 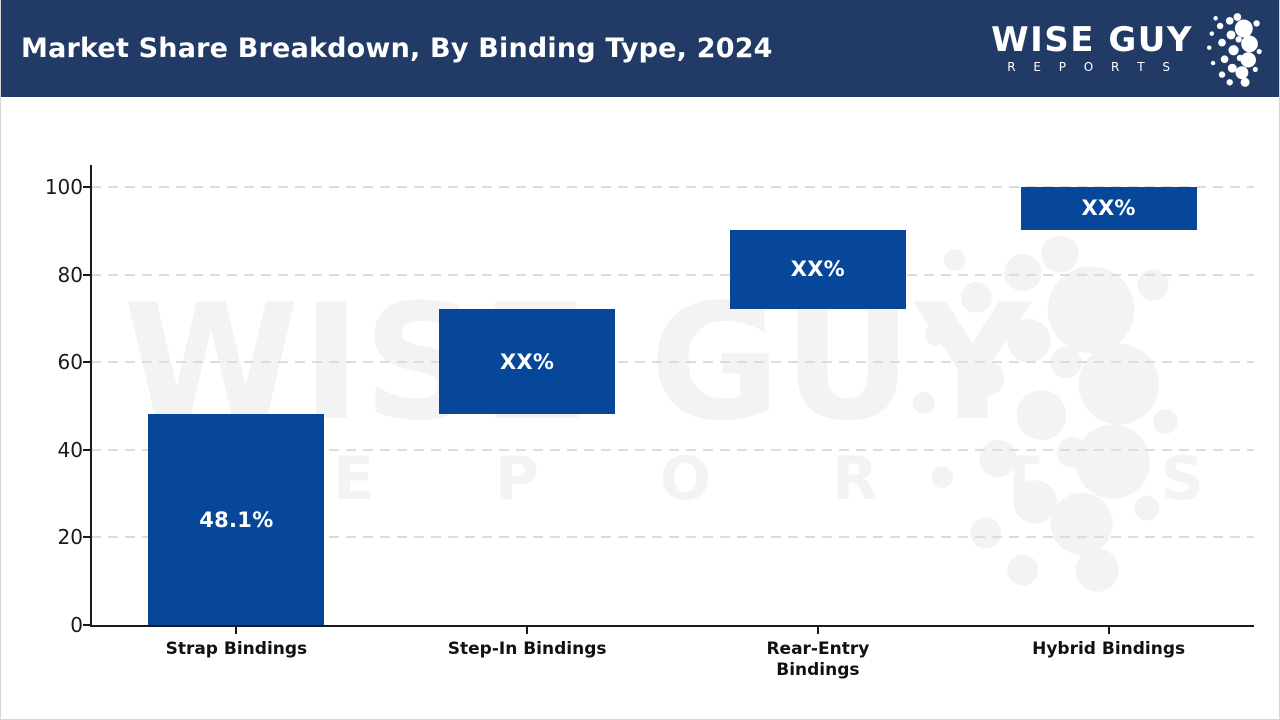 I want to click on y-axis-line, so click(x=91, y=396).